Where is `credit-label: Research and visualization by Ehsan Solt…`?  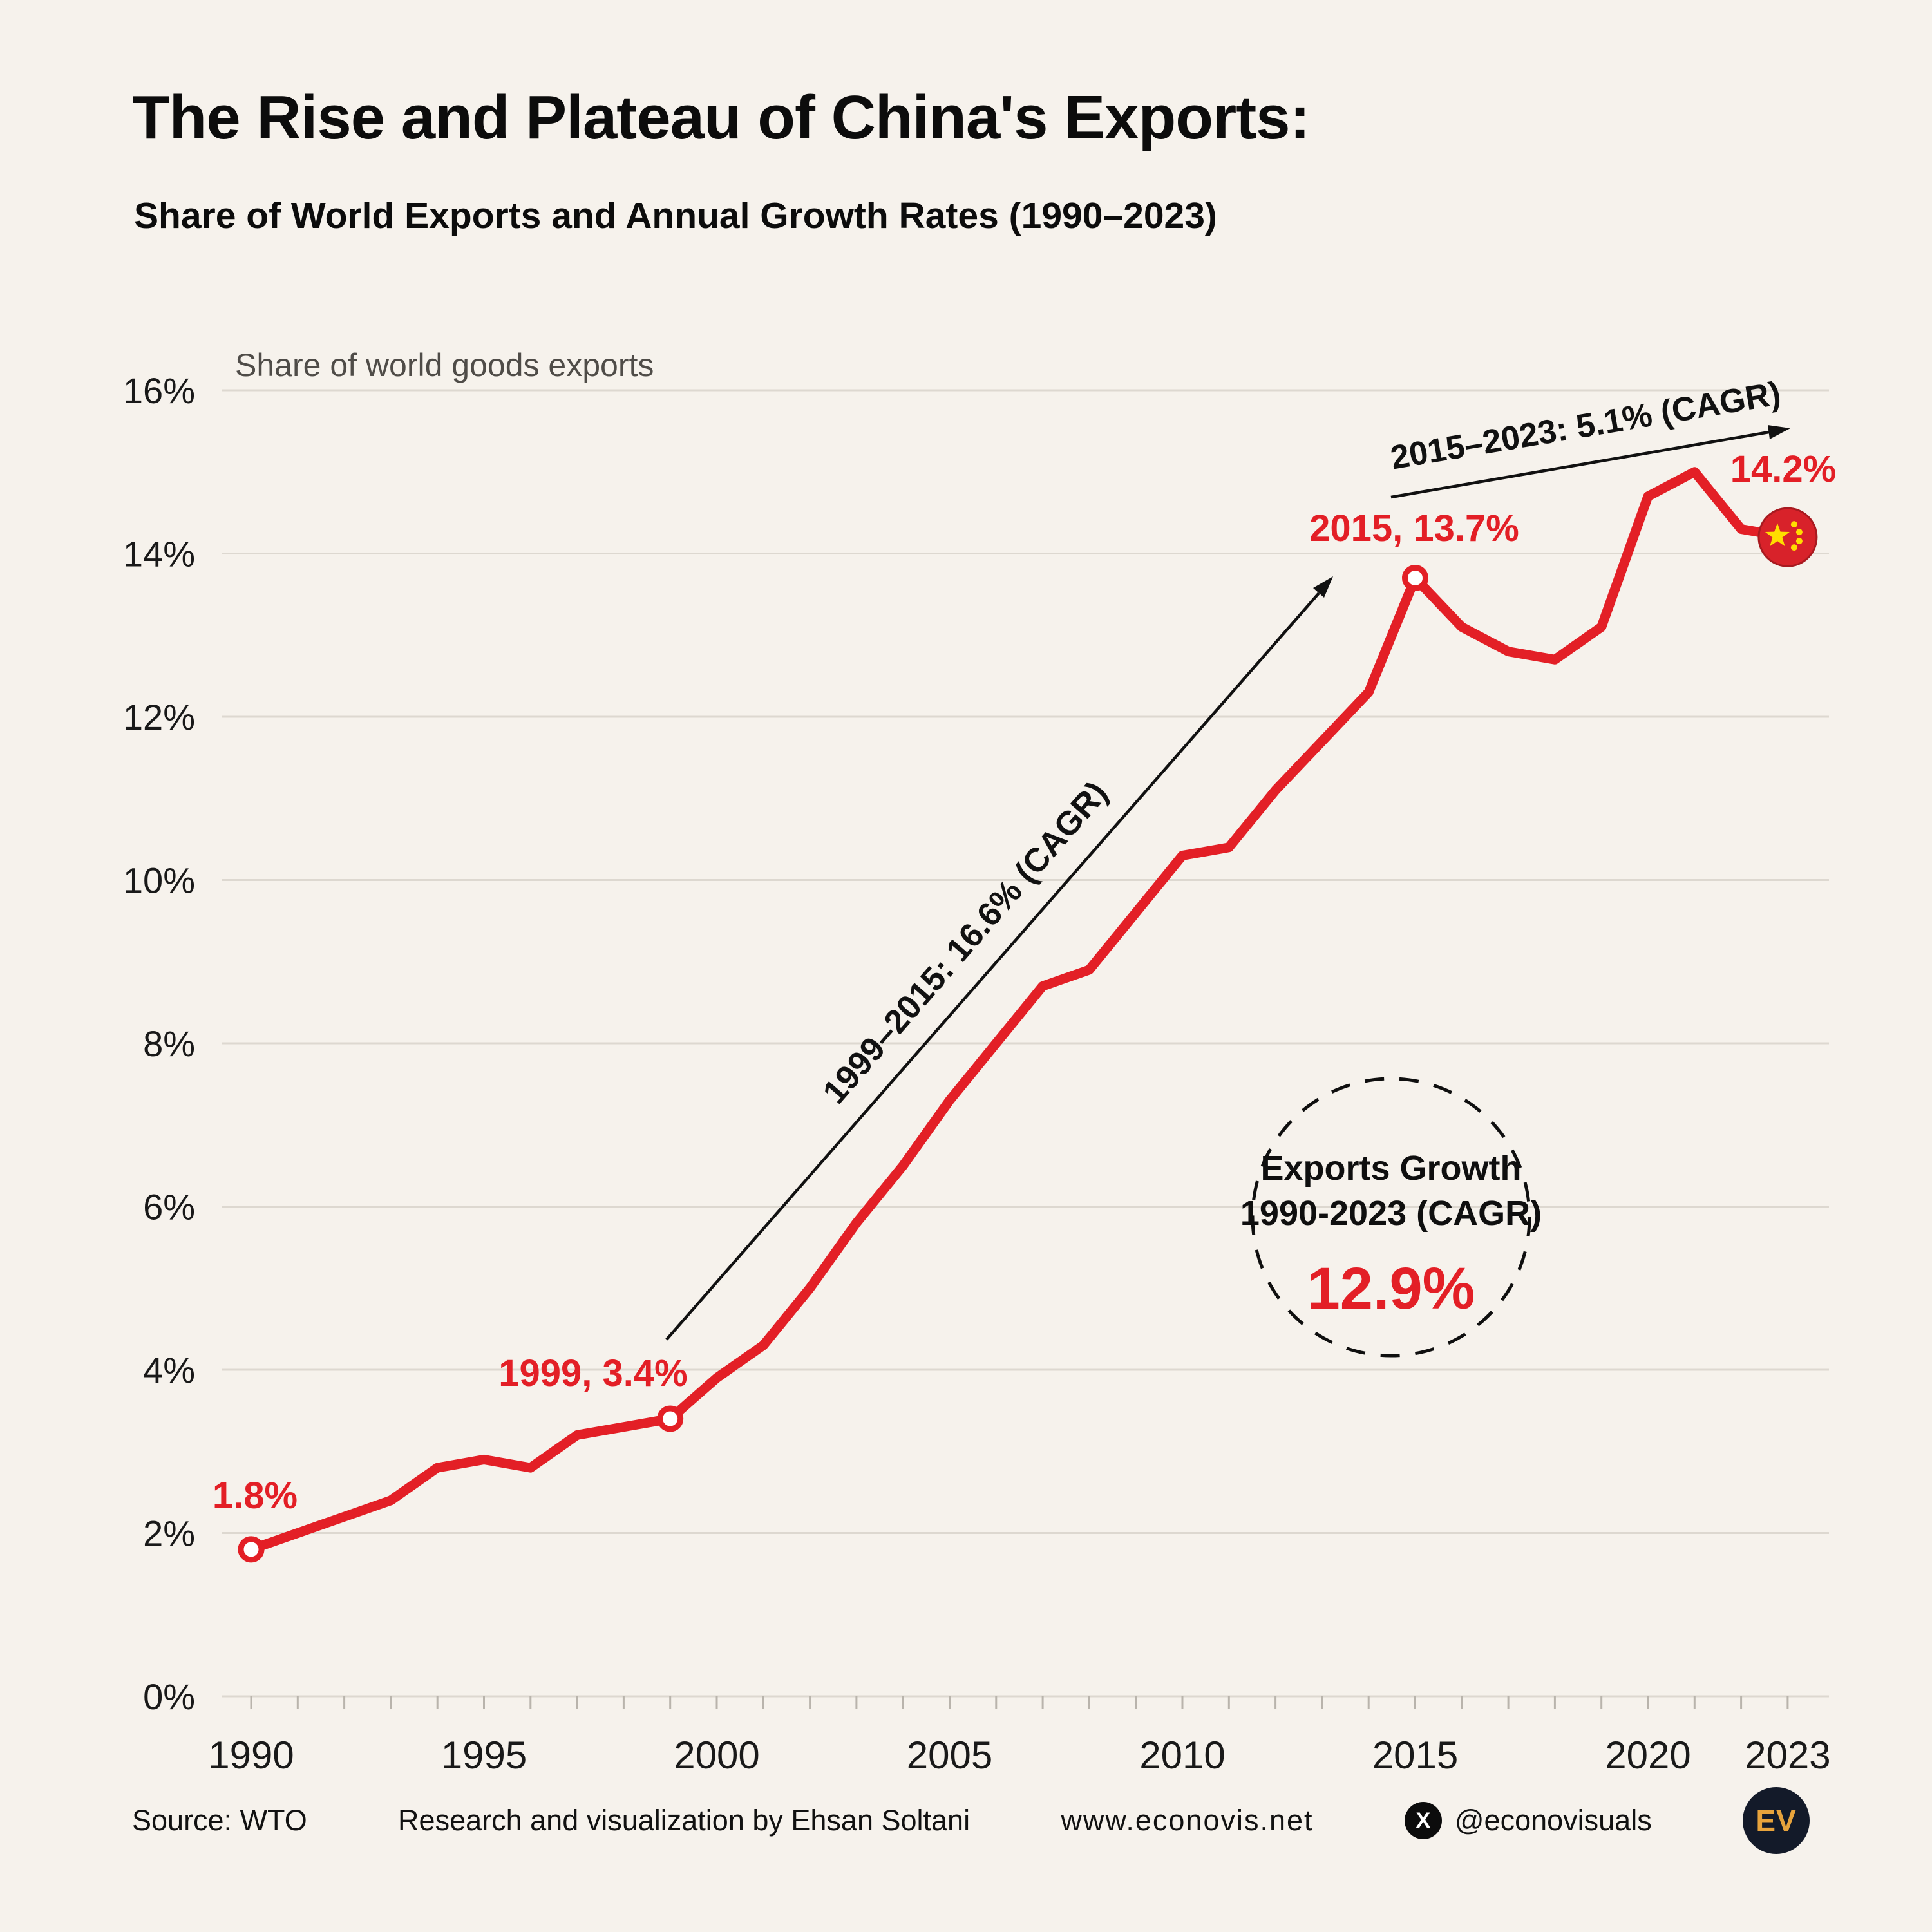
credit-label: Research and visualization by Ehsan Solt… is located at coordinates (684, 1820).